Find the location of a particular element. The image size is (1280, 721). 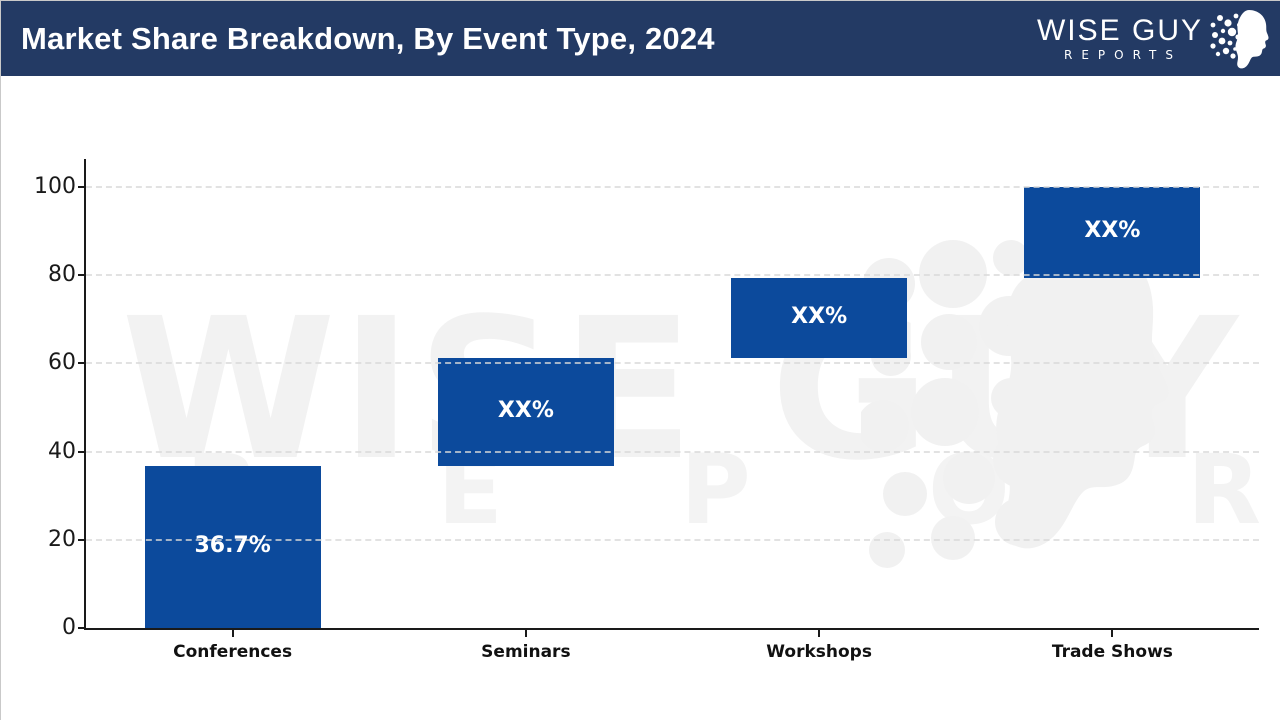

bar-workshops is located at coordinates (819, 318).